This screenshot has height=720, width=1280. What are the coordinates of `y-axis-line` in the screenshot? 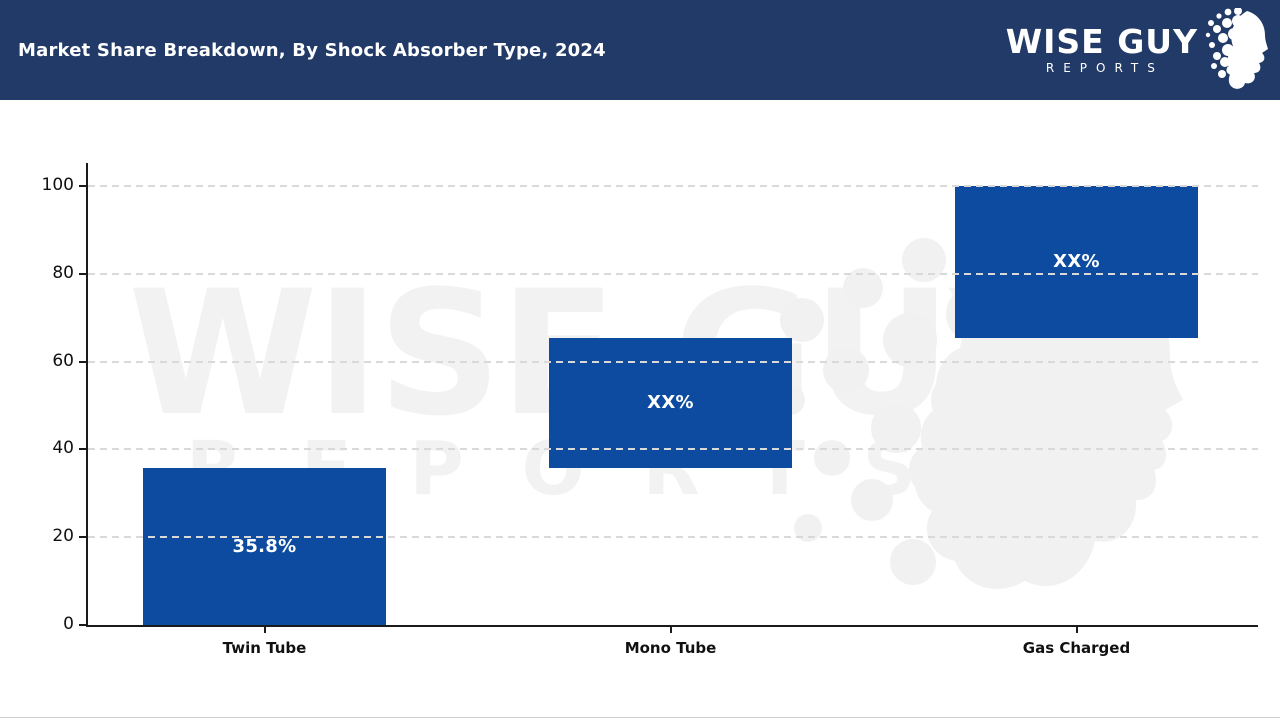 It's located at (87, 395).